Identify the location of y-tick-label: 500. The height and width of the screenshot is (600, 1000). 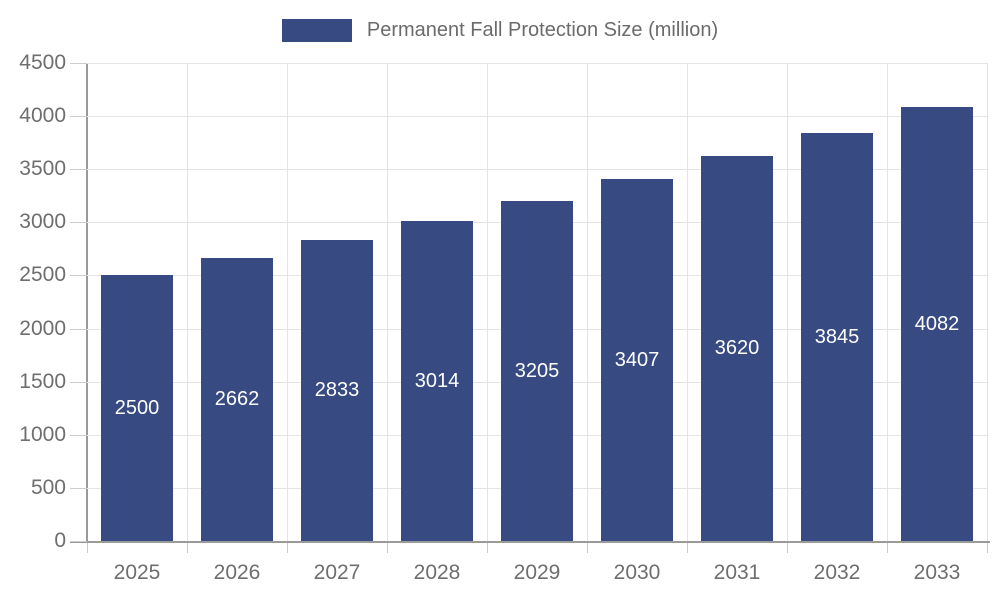
(48, 487).